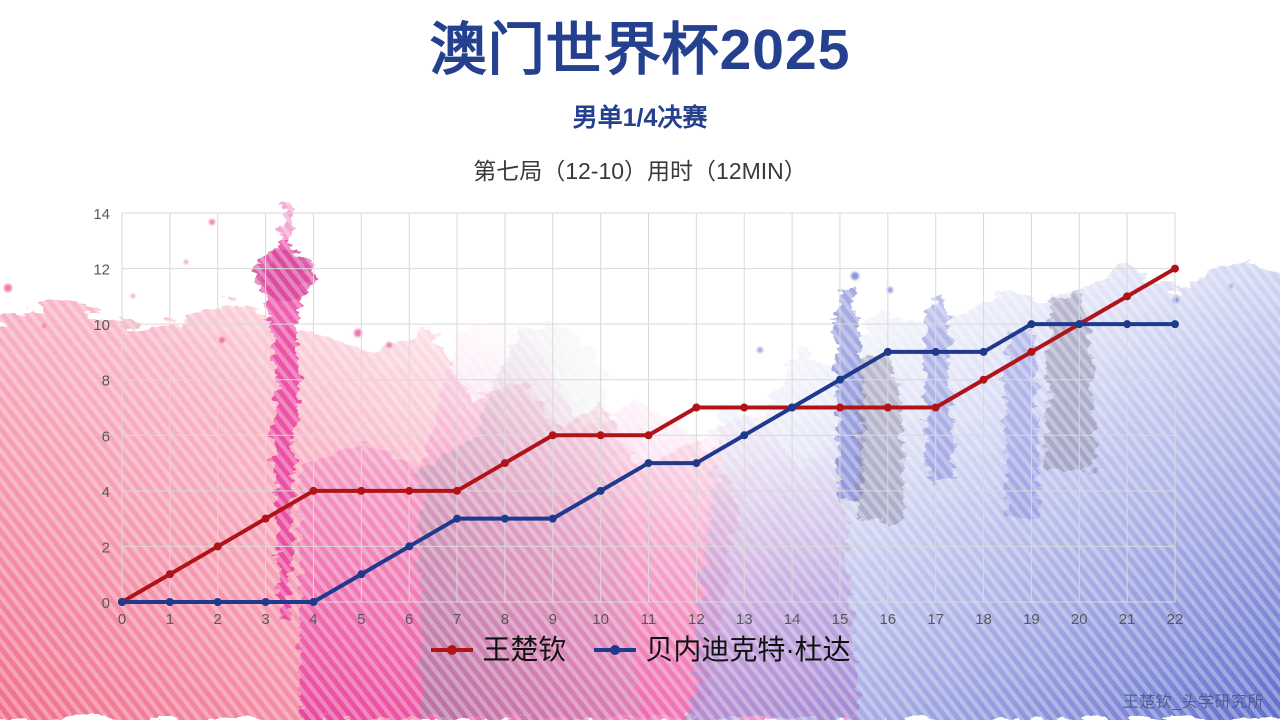 Image resolution: width=1280 pixels, height=720 pixels. Describe the element at coordinates (265, 619) in the screenshot. I see `svg-text: 3` at that location.